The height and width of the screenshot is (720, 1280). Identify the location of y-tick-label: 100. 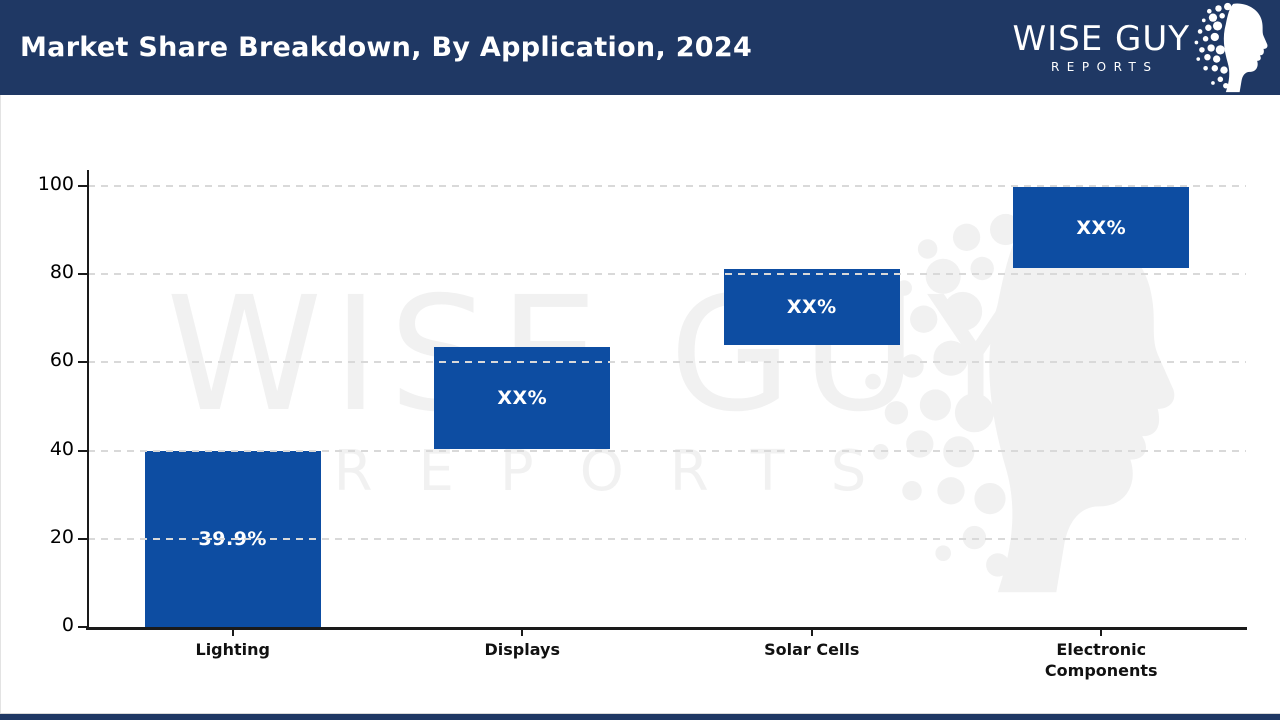
(55, 184).